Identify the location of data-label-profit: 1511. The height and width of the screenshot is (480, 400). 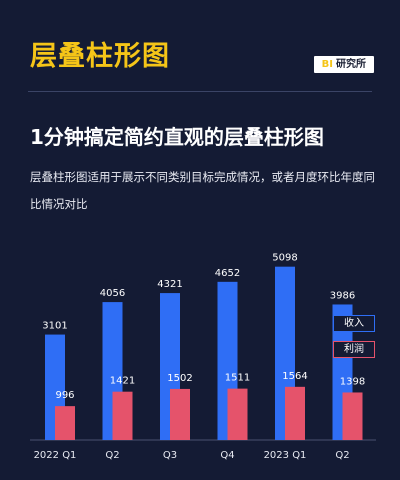
(237, 378).